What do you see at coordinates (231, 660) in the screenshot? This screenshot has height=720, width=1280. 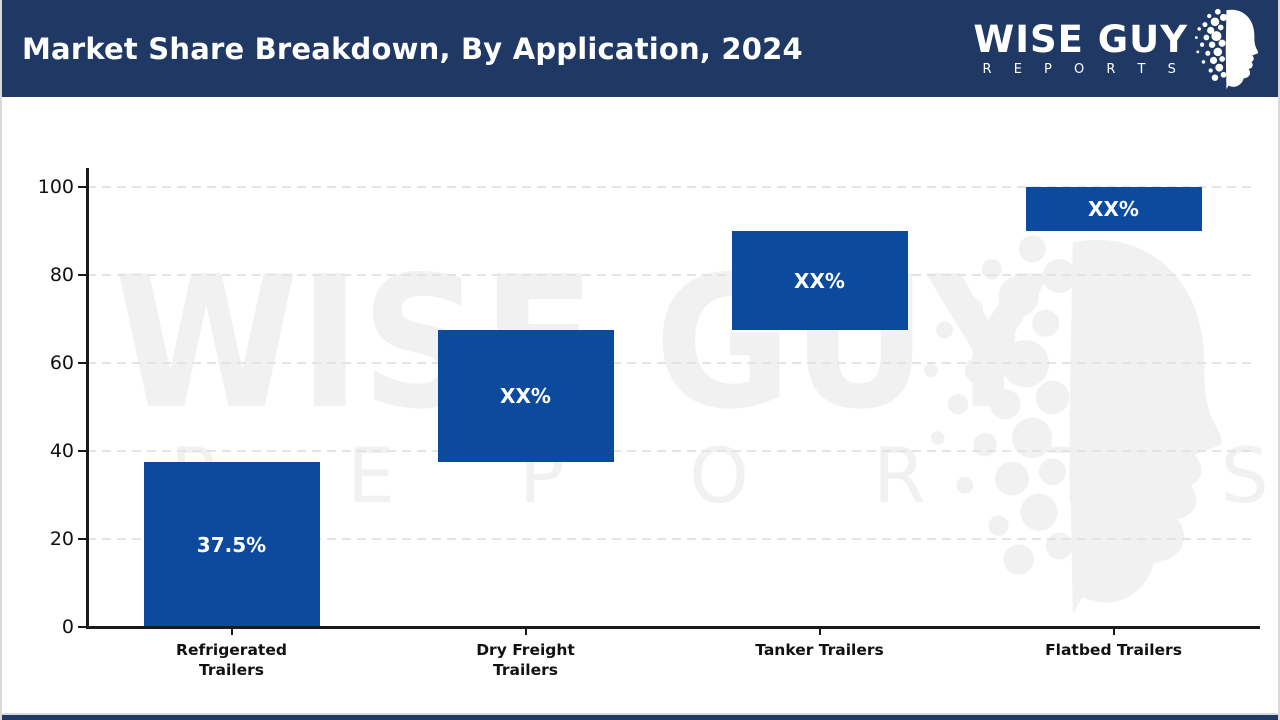 I see `x-category-label: Refrigerated Trailers` at bounding box center [231, 660].